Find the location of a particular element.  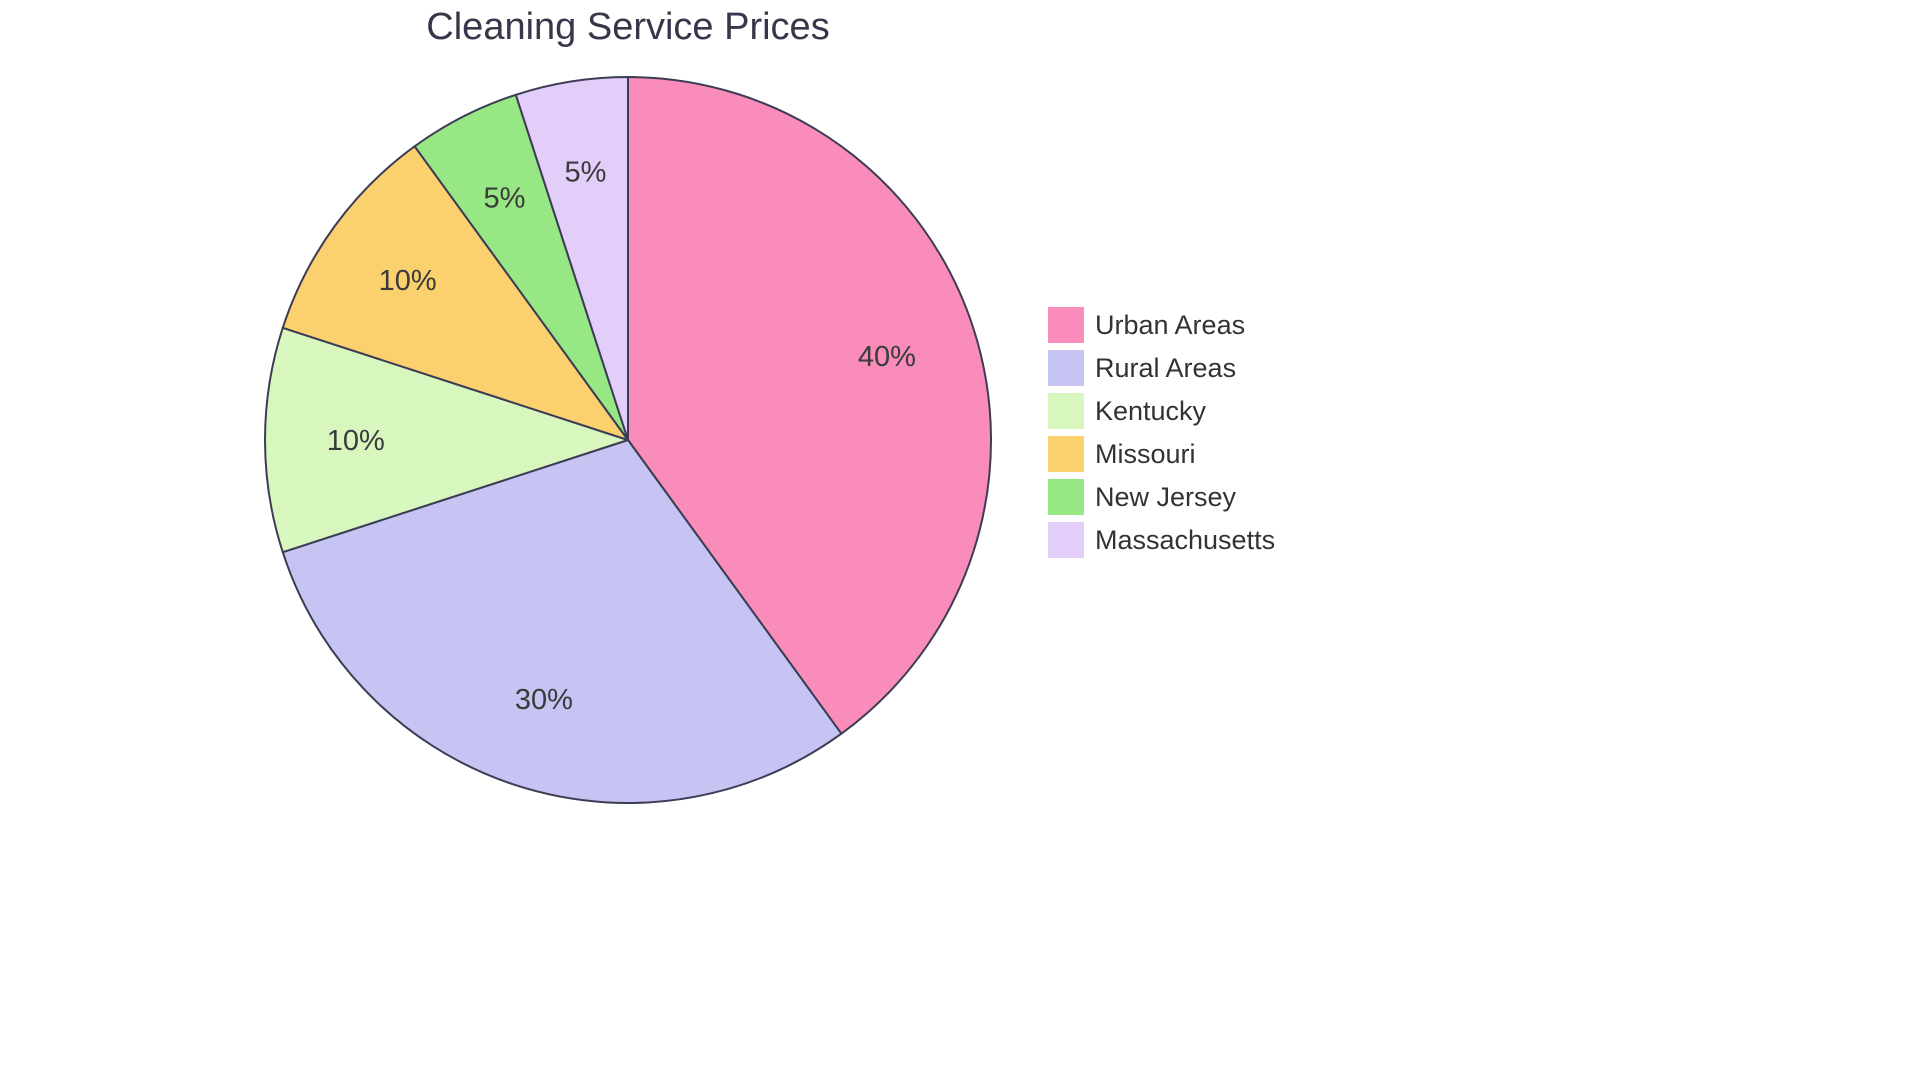

pie-slice-label: 40% is located at coordinates (887, 357).